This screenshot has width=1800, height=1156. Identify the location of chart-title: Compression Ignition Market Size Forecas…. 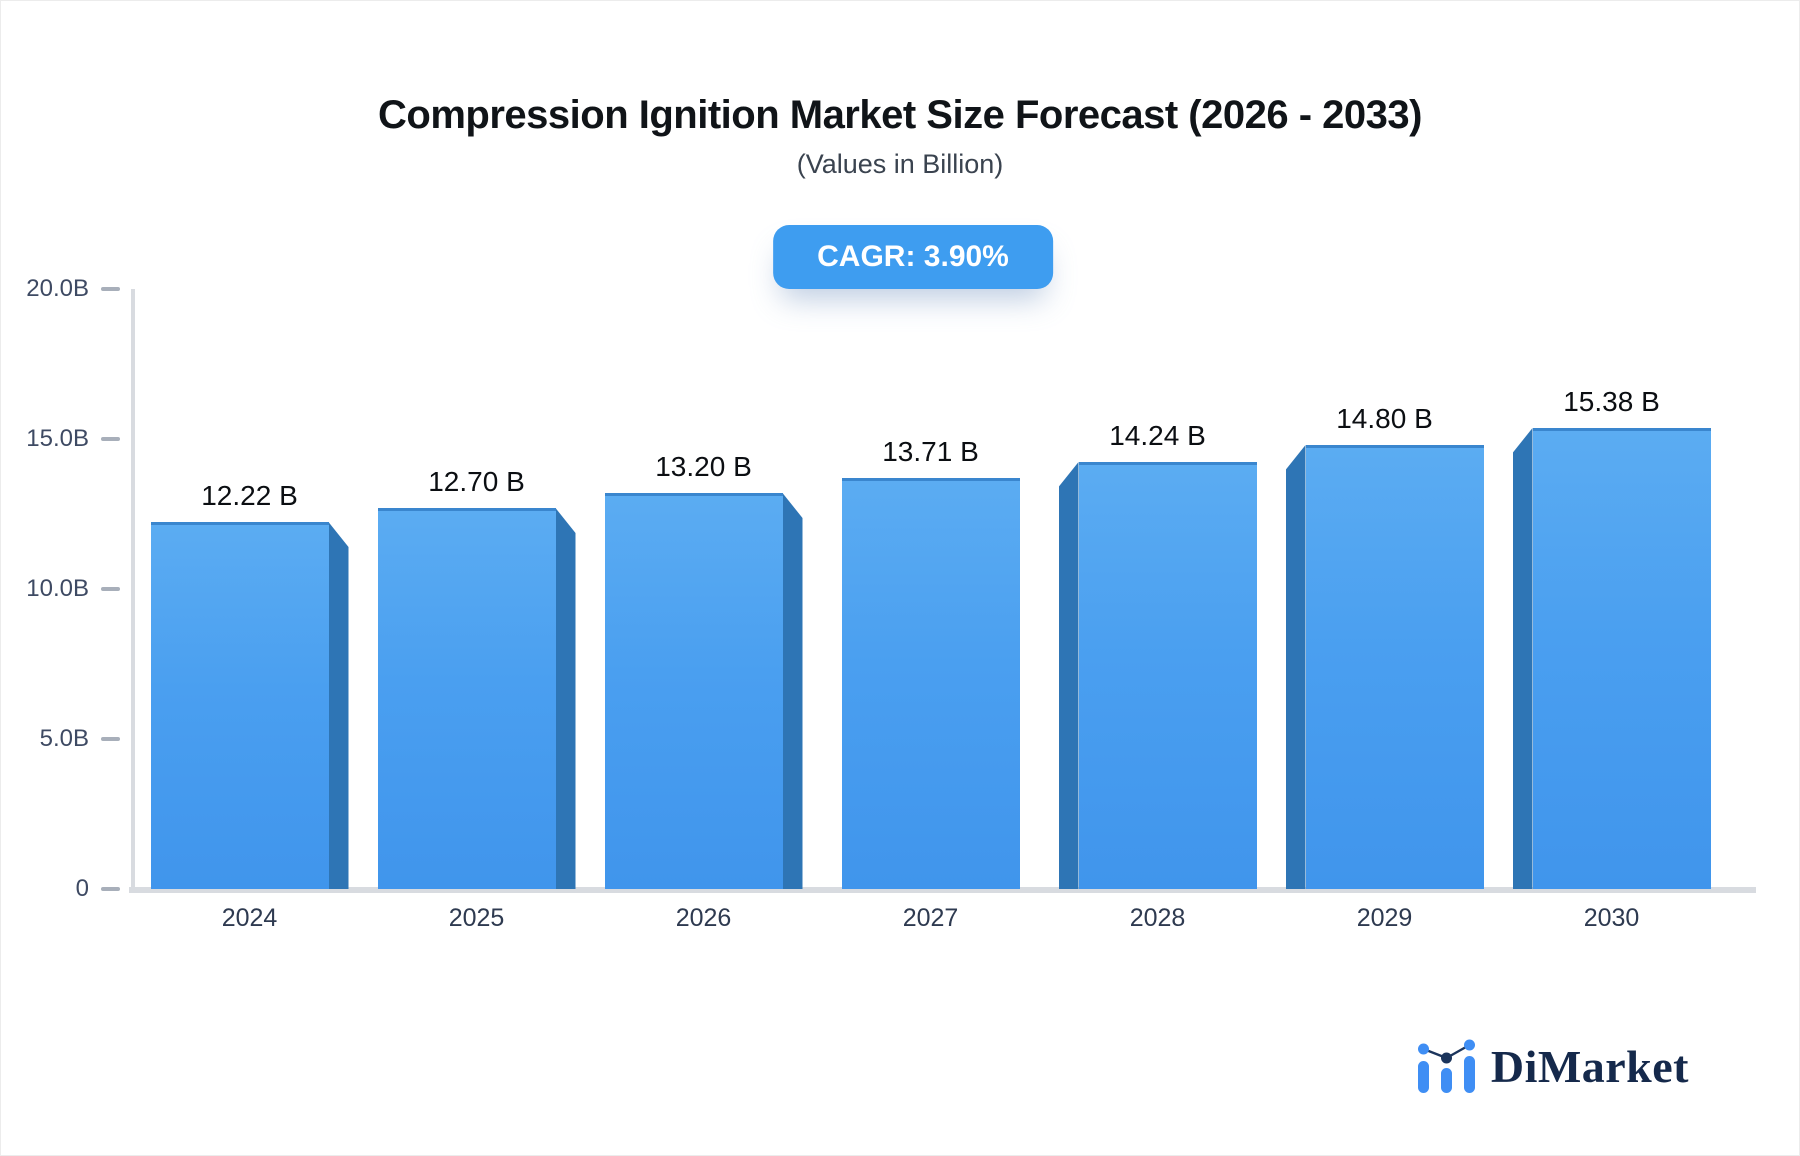
(900, 115).